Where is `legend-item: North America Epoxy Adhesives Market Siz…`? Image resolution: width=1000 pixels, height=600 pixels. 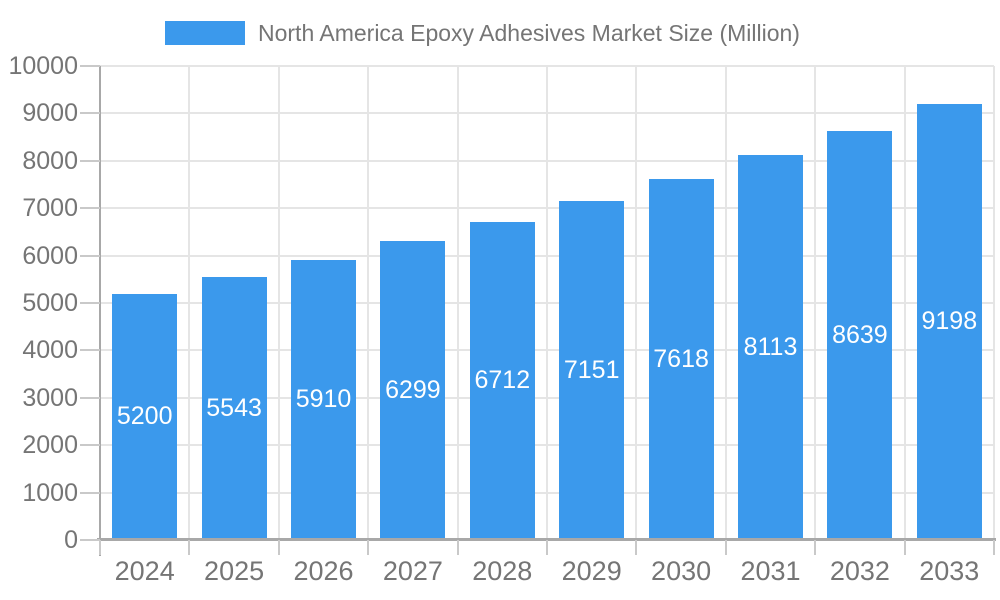
legend-item: North America Epoxy Adhesives Market Siz… is located at coordinates (482, 33).